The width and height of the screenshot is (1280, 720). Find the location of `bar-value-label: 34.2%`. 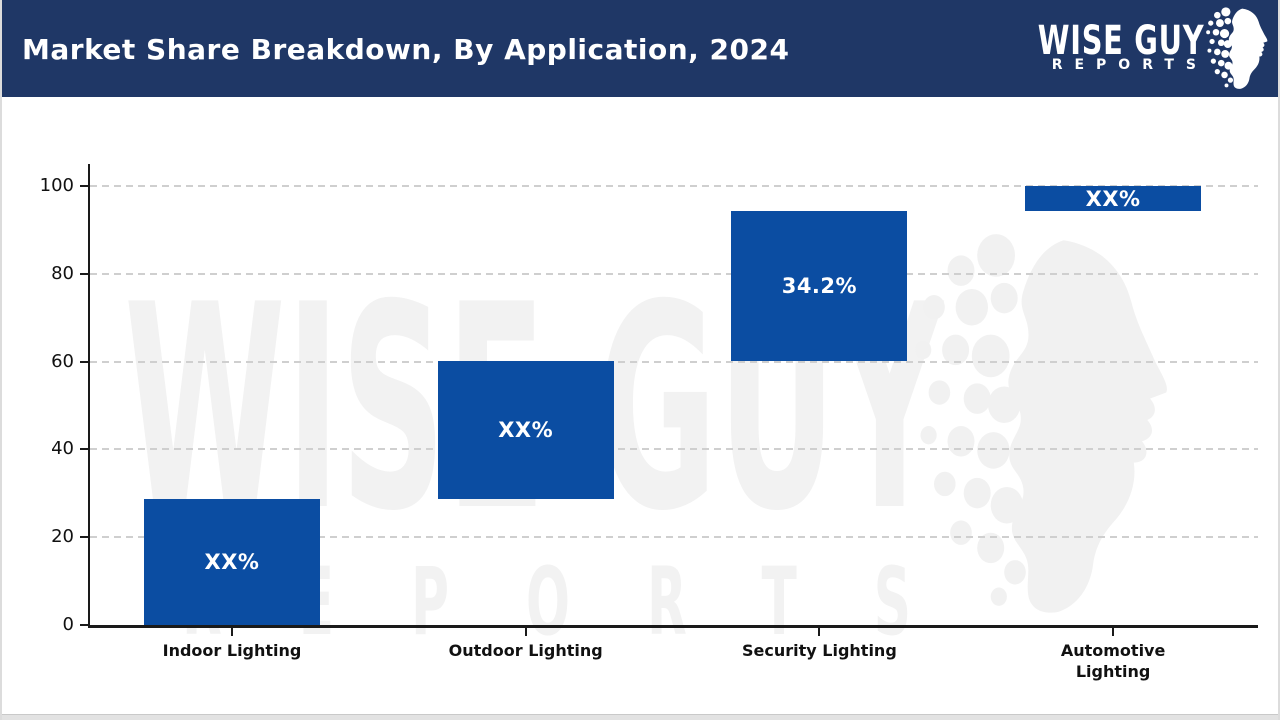

bar-value-label: 34.2% is located at coordinates (819, 286).